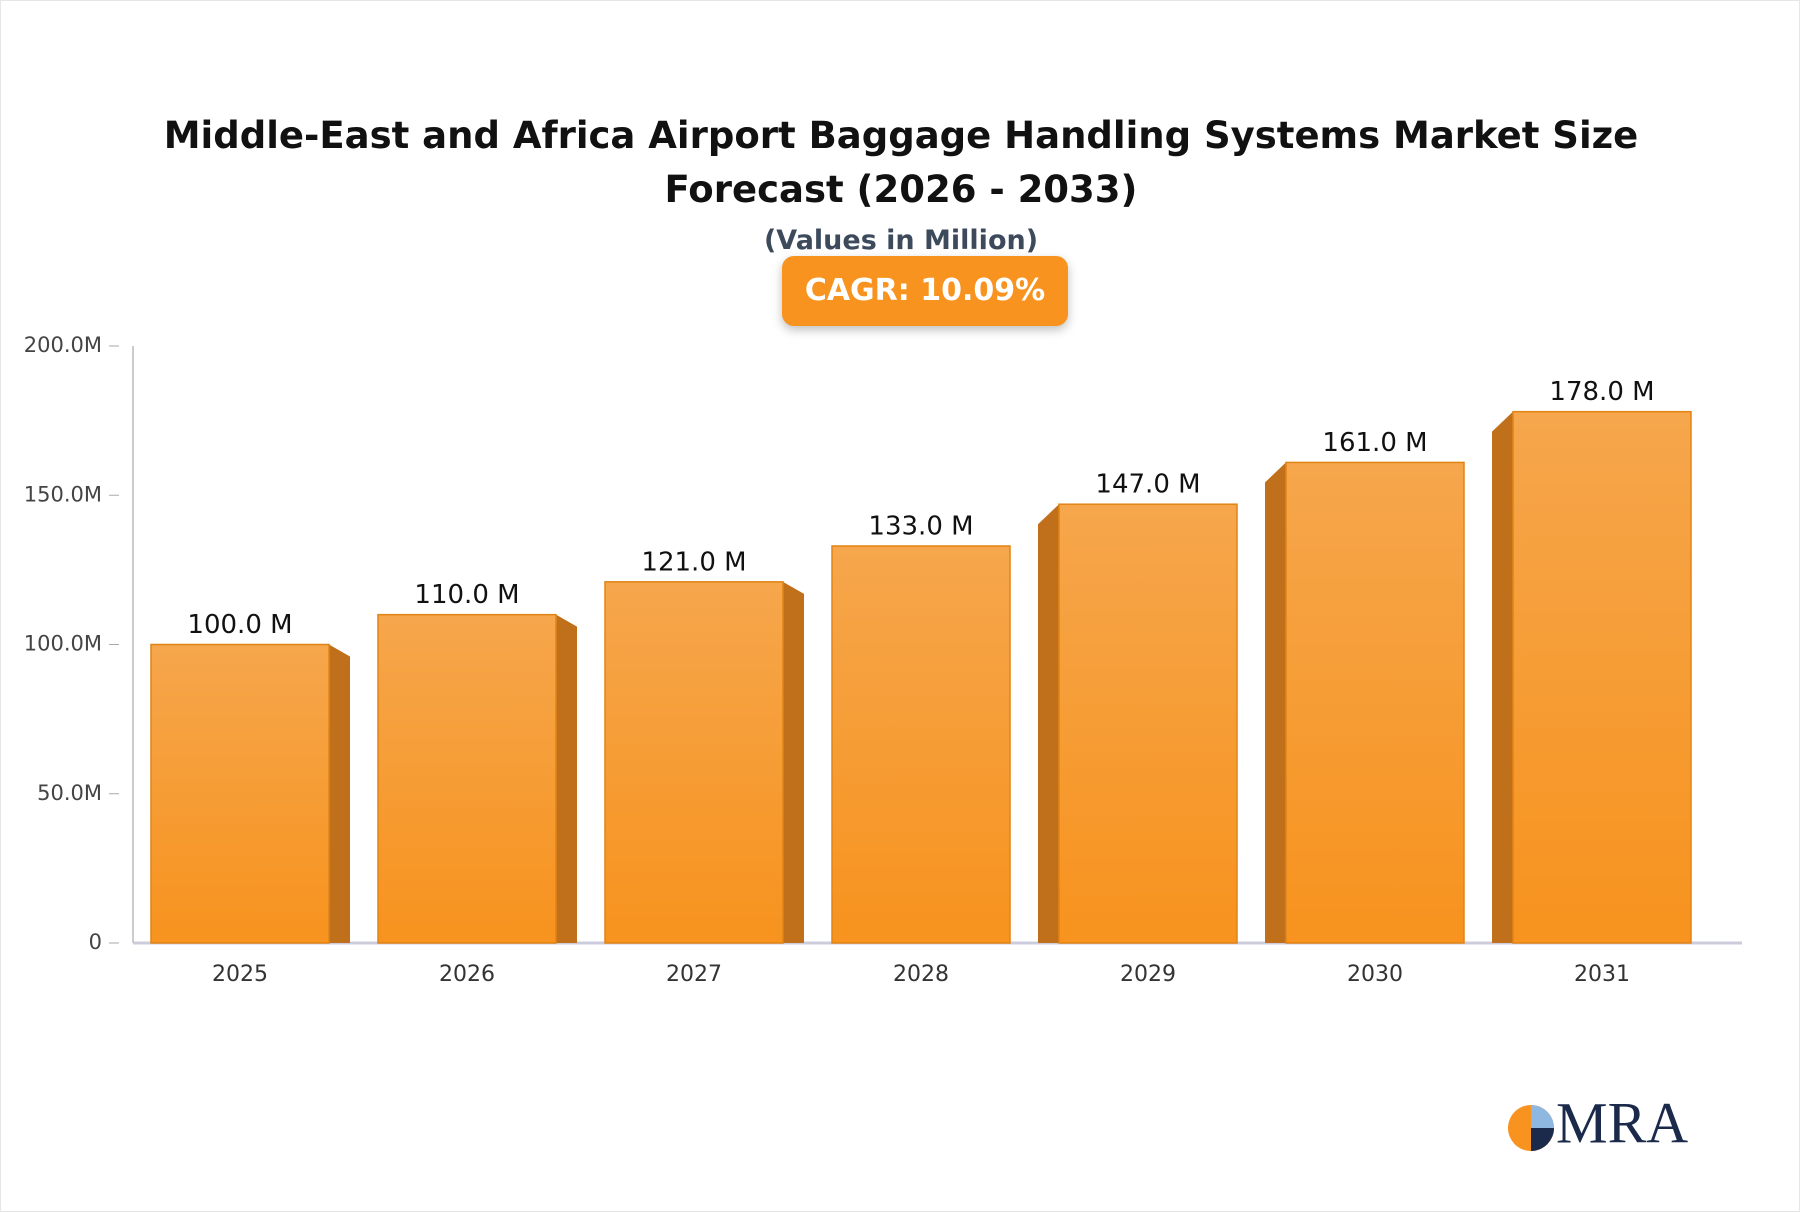 This screenshot has height=1212, width=1800. Describe the element at coordinates (63, 345) in the screenshot. I see `y-tick-label: 200.0M` at that location.